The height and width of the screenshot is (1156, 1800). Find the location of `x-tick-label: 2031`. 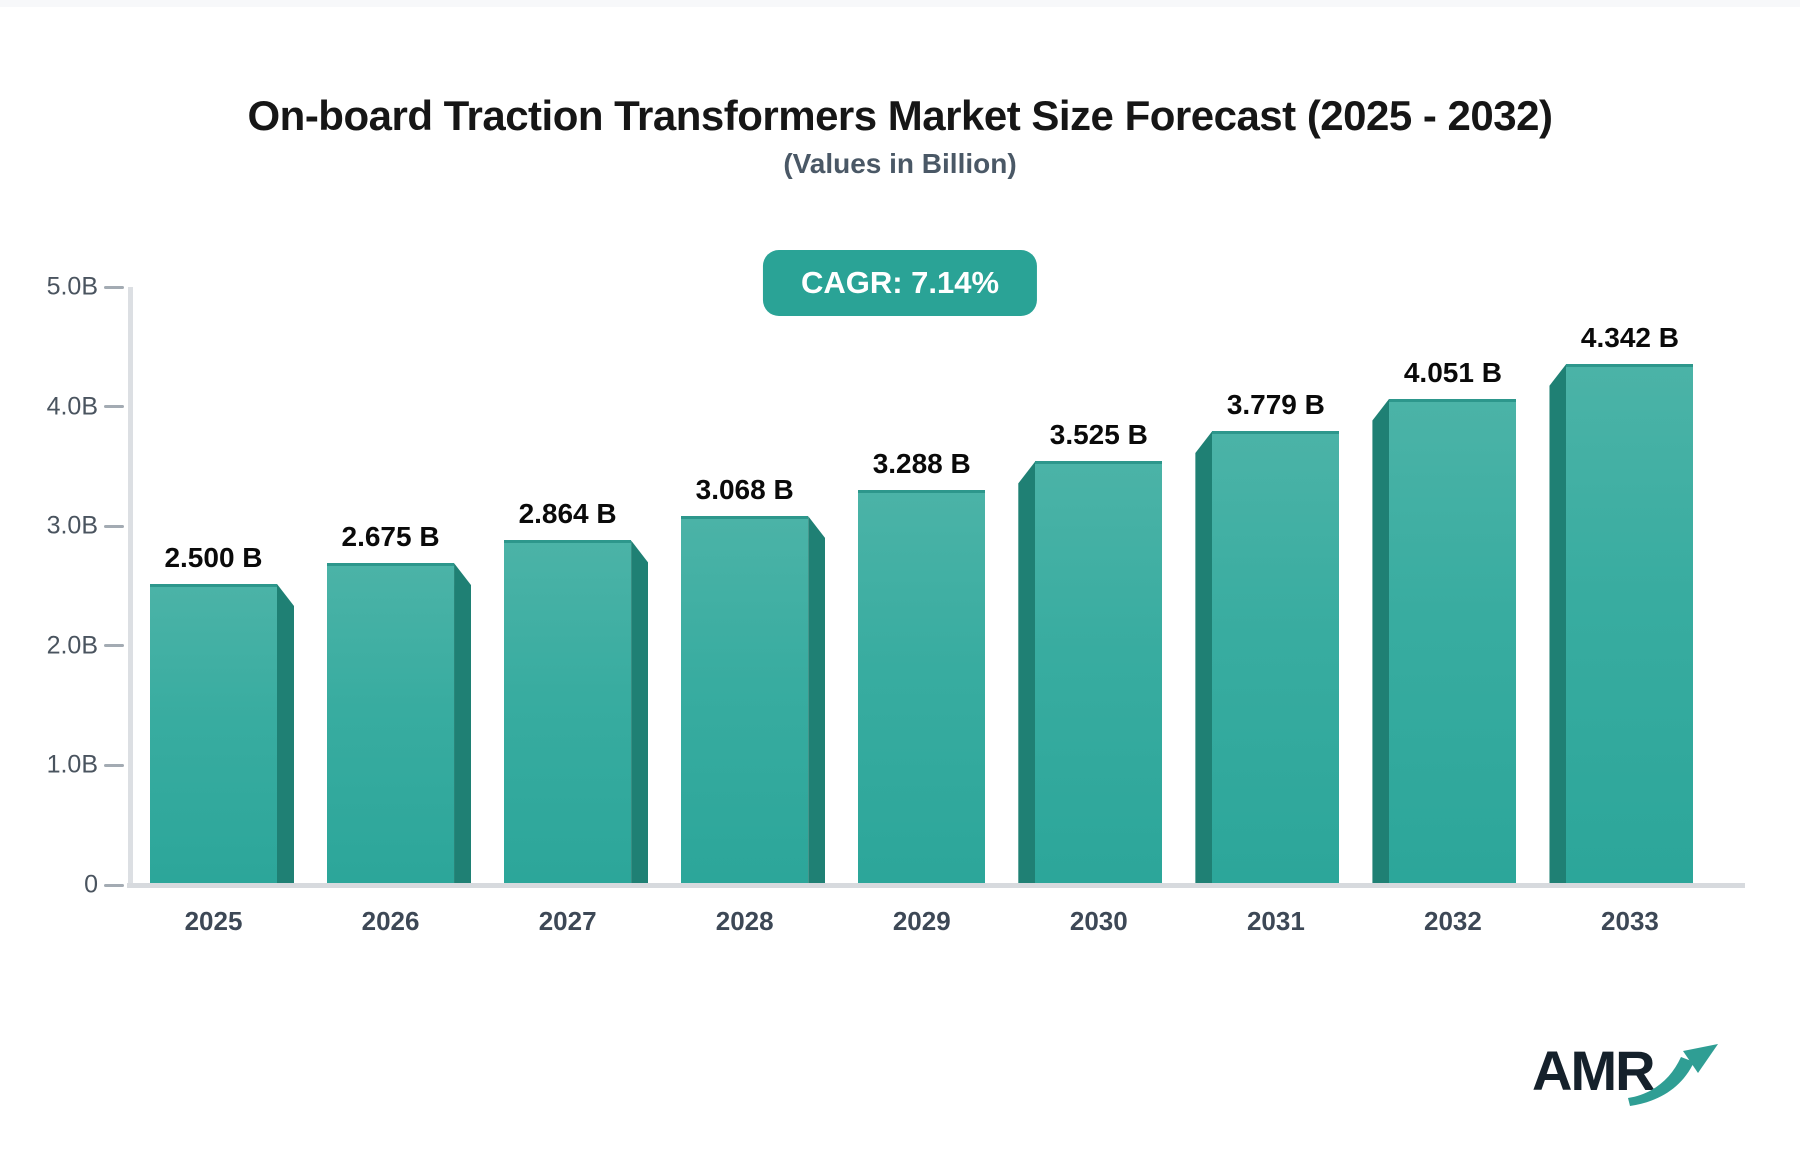

x-tick-label: 2031 is located at coordinates (1275, 921).